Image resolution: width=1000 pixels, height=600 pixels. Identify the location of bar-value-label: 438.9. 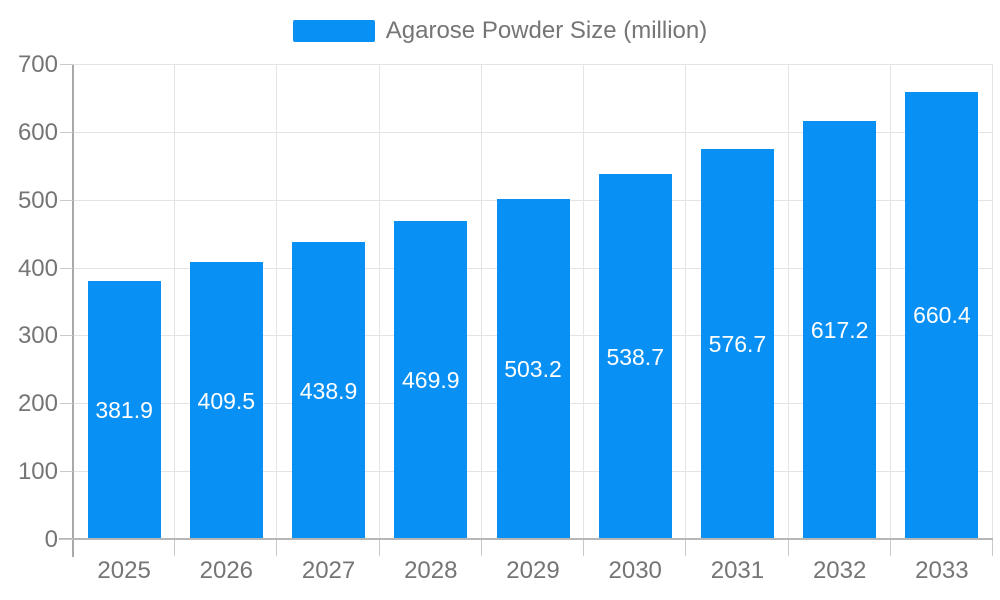
(328, 390).